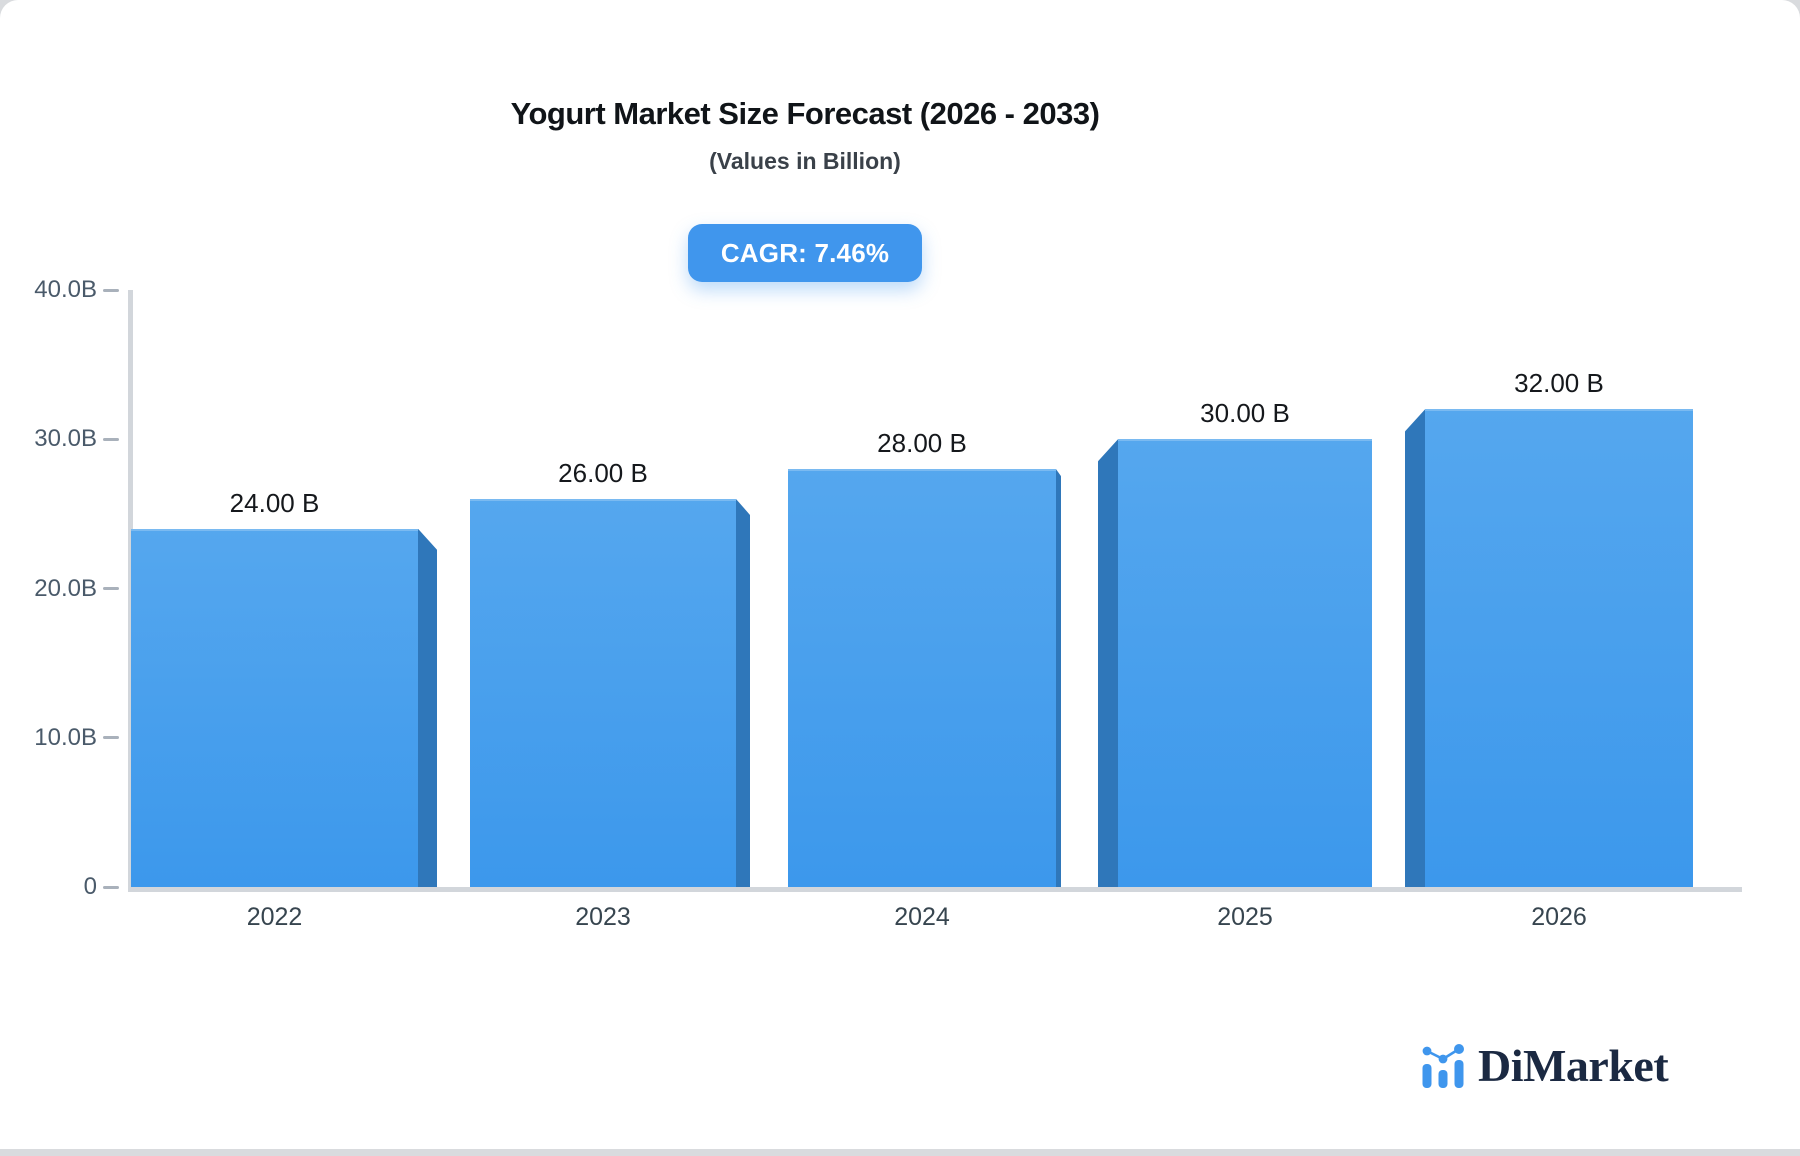  What do you see at coordinates (65, 439) in the screenshot?
I see `y-tick-label: 30.0B` at bounding box center [65, 439].